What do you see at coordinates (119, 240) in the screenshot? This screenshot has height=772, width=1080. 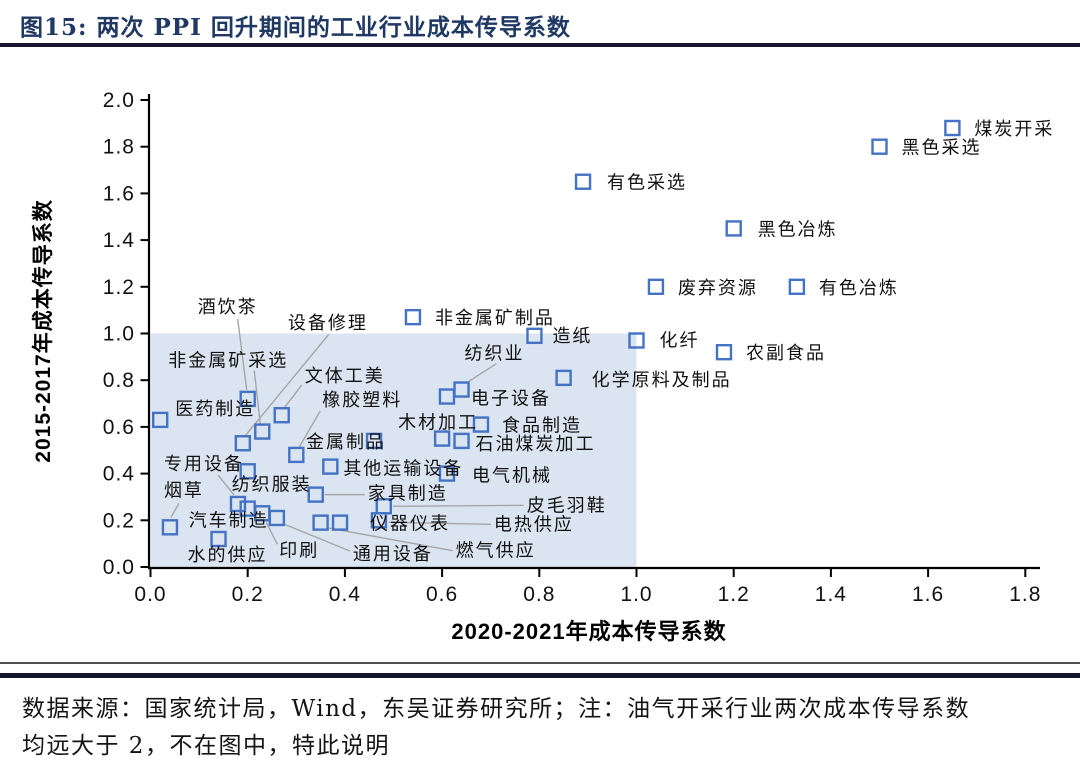 I see `y-tick-label: 1.4` at bounding box center [119, 240].